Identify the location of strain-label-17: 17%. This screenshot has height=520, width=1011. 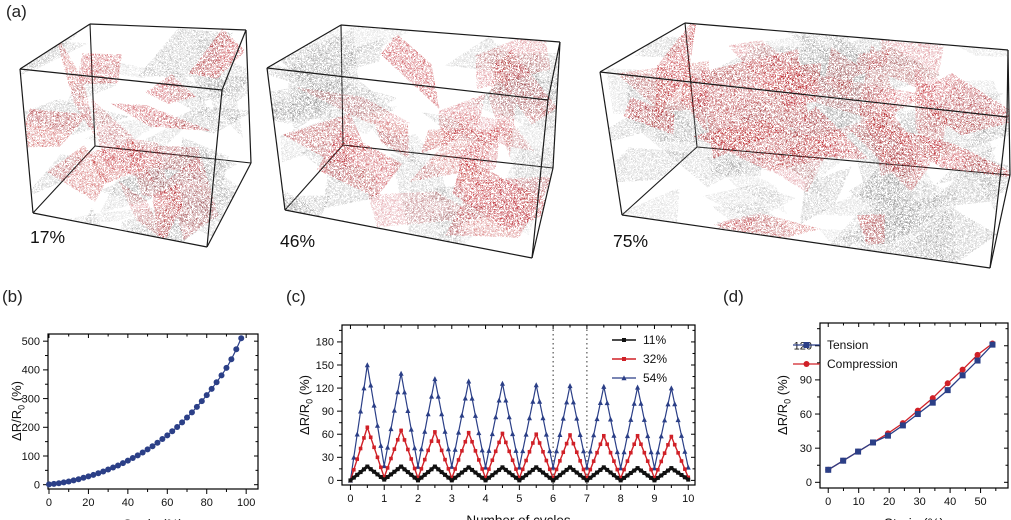
(48, 237).